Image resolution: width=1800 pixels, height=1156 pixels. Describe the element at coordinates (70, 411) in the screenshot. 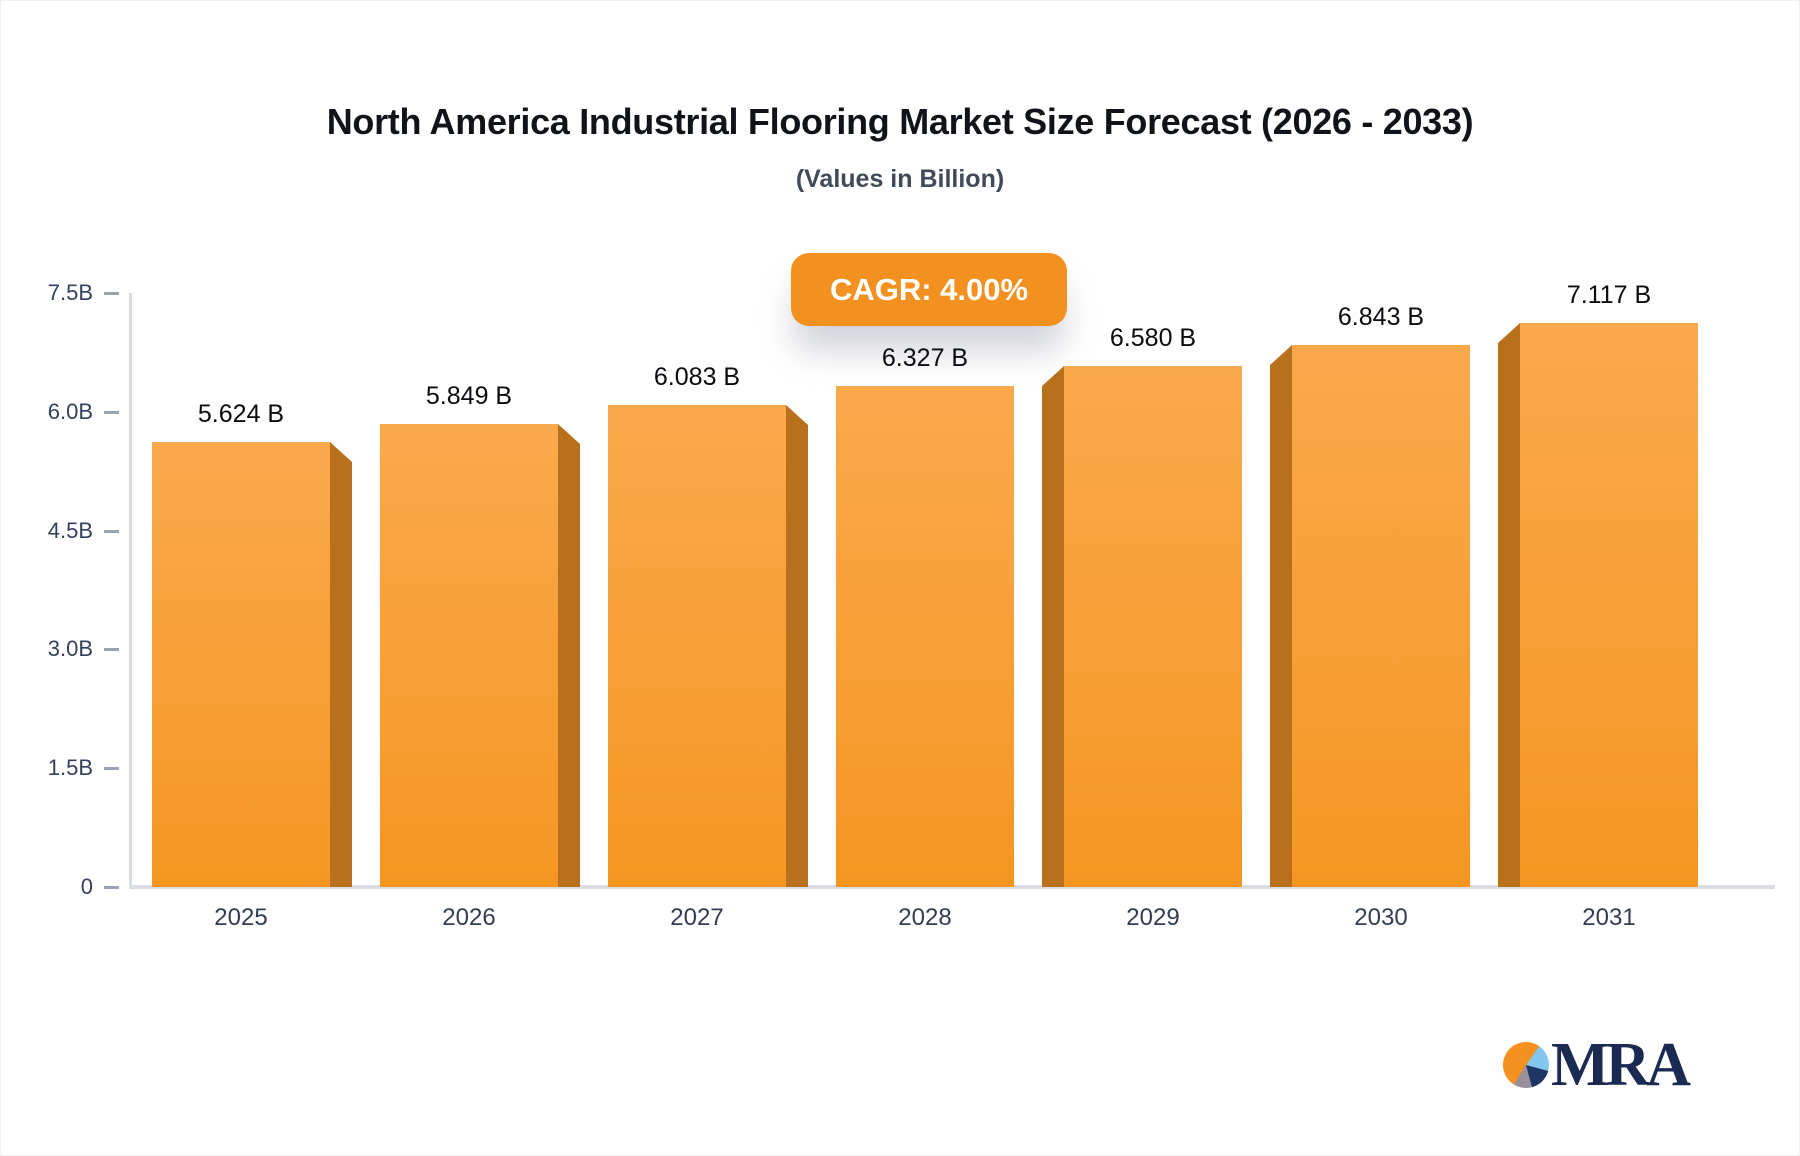

I see `y-tick-label: 6.0B` at that location.